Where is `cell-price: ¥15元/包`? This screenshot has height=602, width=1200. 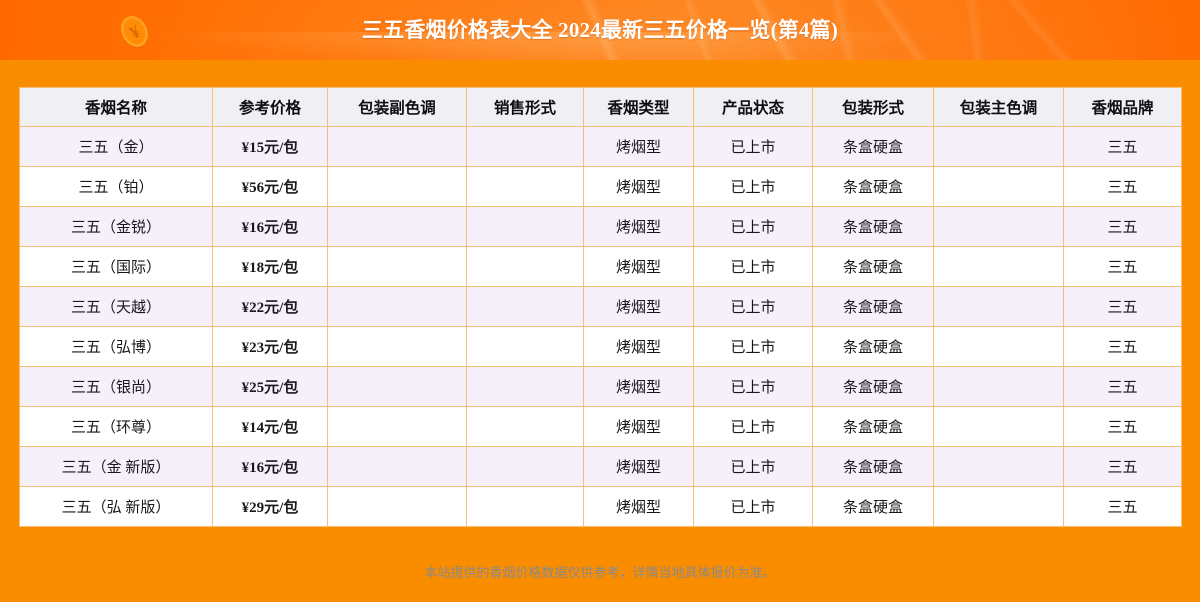 cell-price: ¥15元/包 is located at coordinates (270, 146).